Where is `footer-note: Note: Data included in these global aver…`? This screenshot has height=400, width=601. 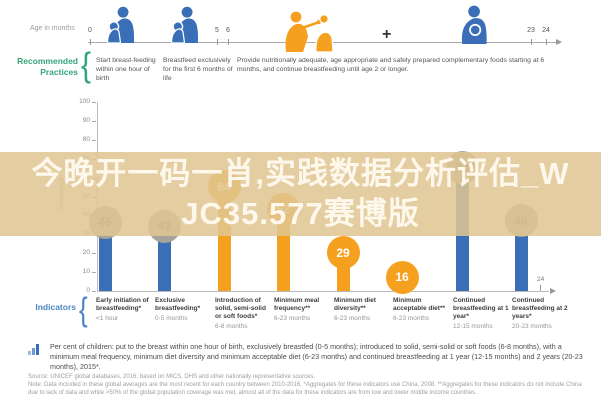
footer-note: Note: Data included in these global aver… is located at coordinates (305, 389).